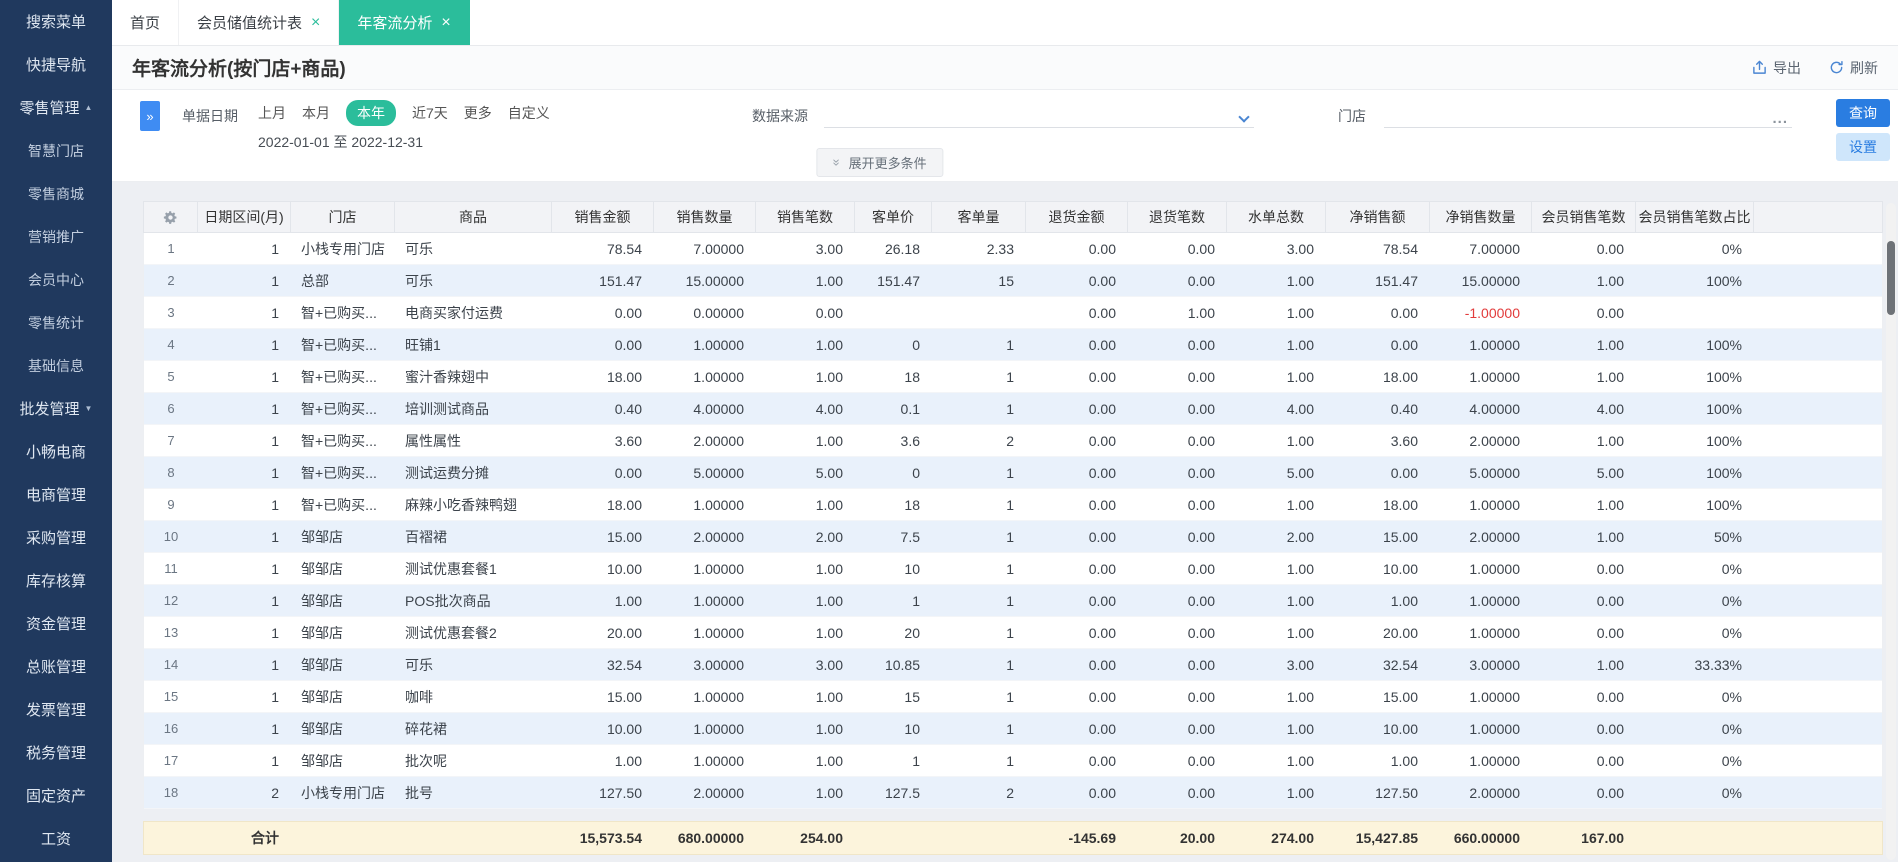  What do you see at coordinates (910, 440) in the screenshot?
I see `cell-price: 3.6` at bounding box center [910, 440].